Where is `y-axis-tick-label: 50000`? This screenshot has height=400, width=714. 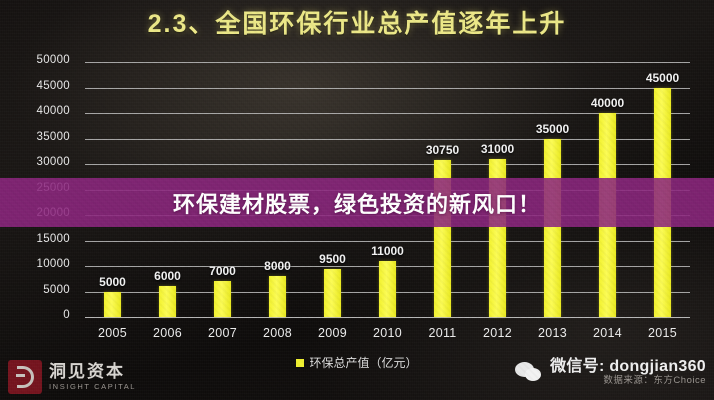
y-axis-tick-label: 50000 is located at coordinates (53, 60).